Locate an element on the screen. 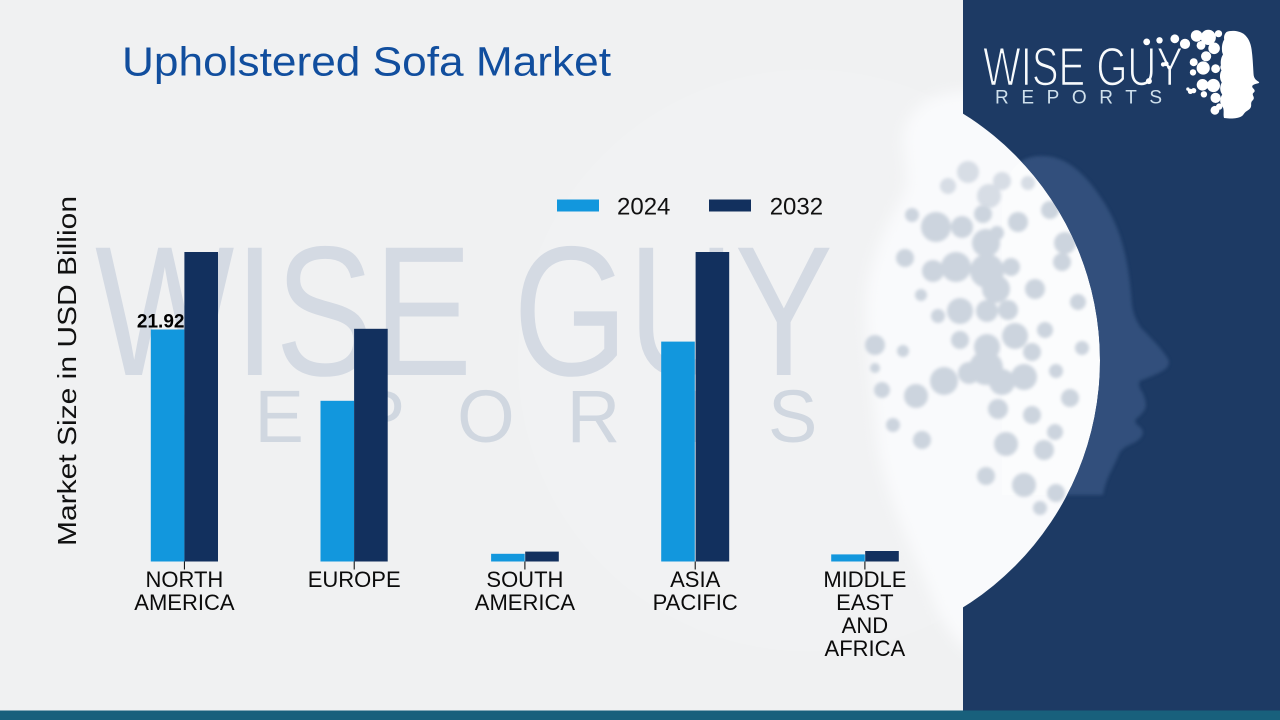 This screenshot has height=720, width=1280. svg-text: Market Size in USD Billion is located at coordinates (67, 371).